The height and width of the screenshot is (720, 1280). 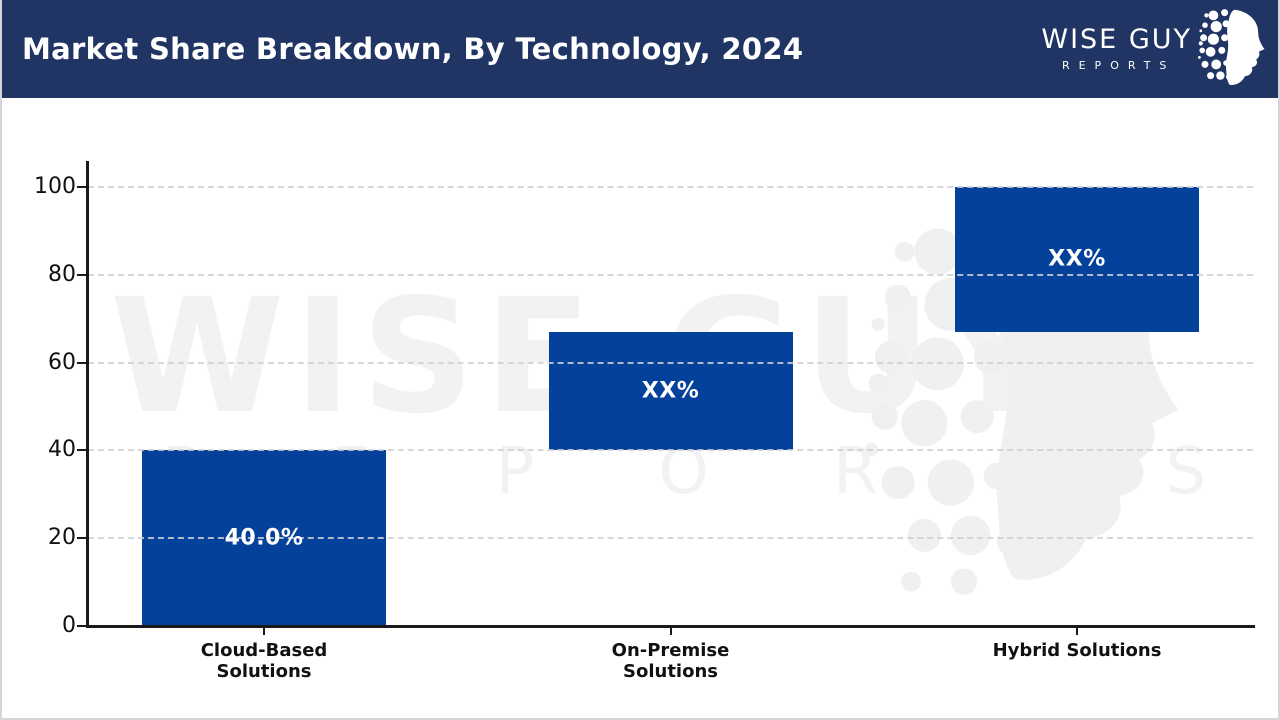 I want to click on category-label: On-Premise Solutions, so click(x=671, y=661).